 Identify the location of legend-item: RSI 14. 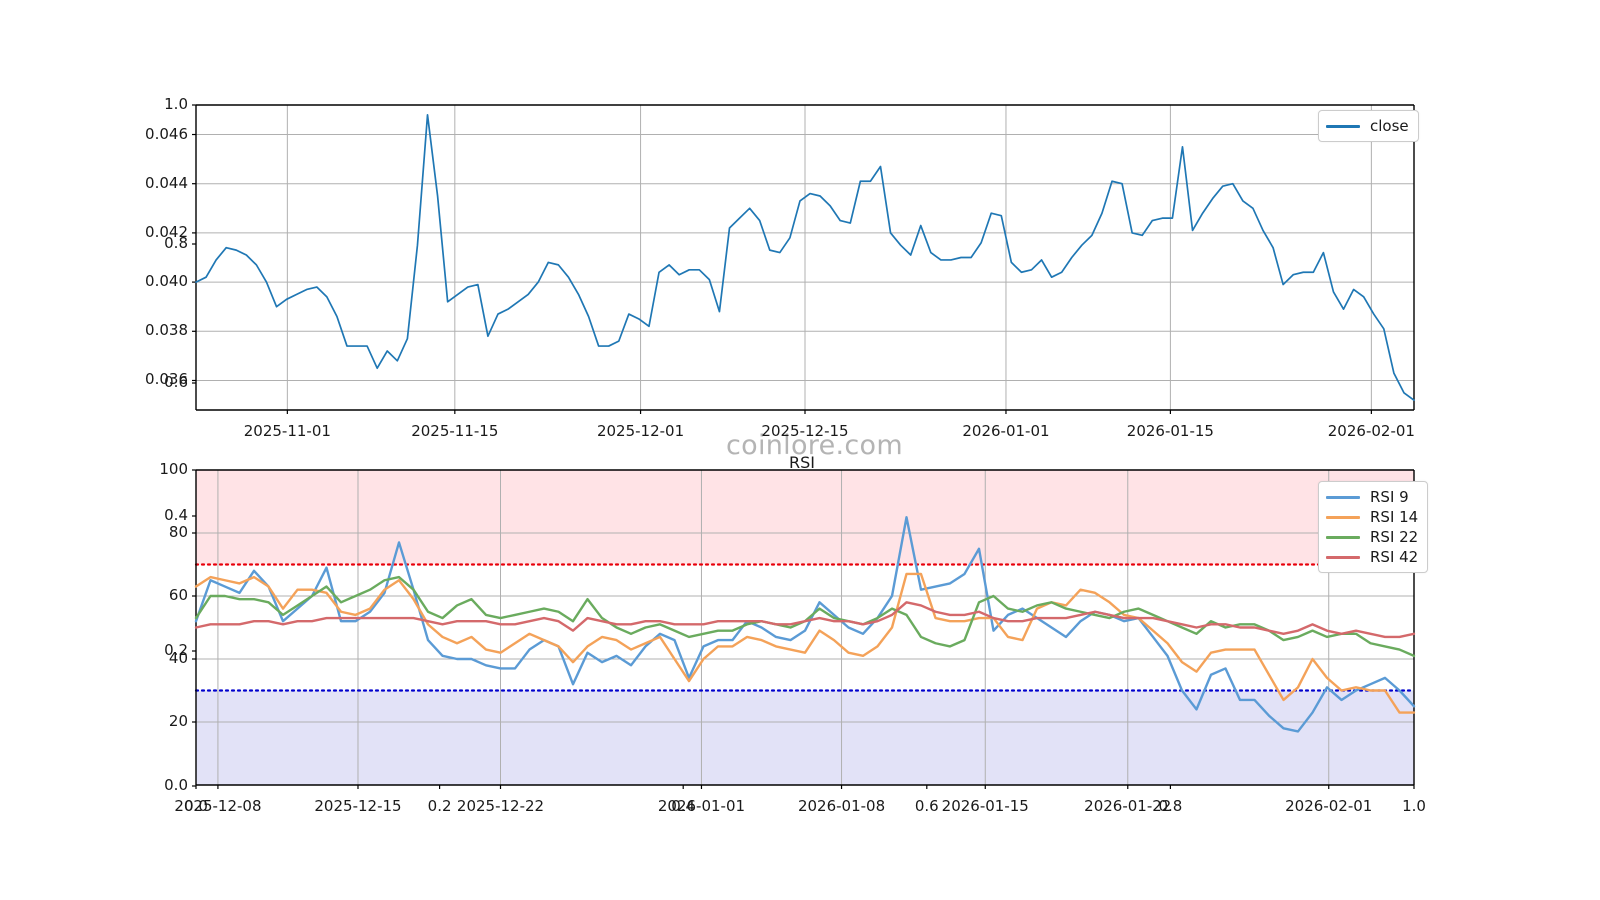
(1372, 517).